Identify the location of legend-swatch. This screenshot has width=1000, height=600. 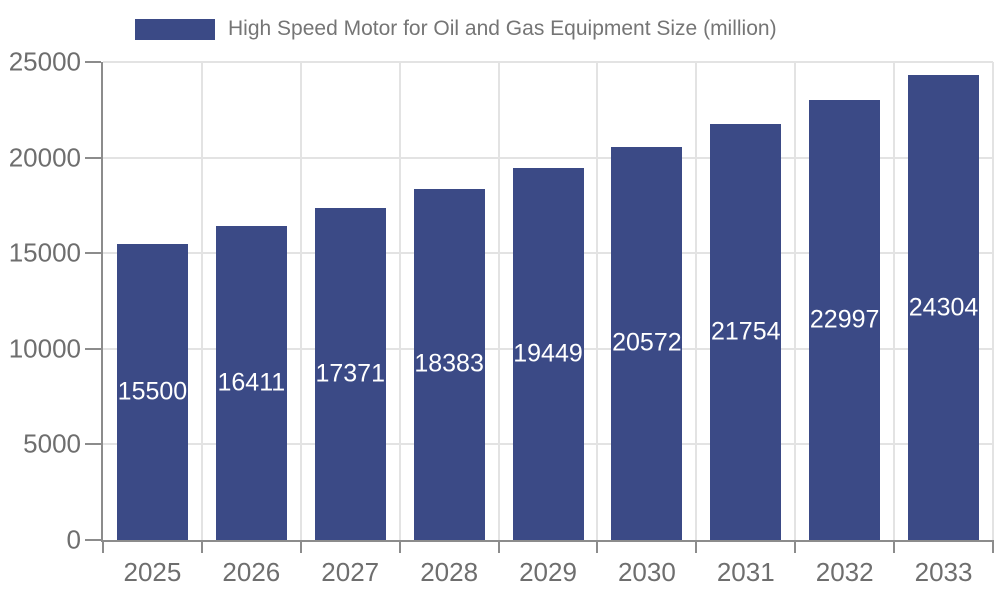
(175, 29).